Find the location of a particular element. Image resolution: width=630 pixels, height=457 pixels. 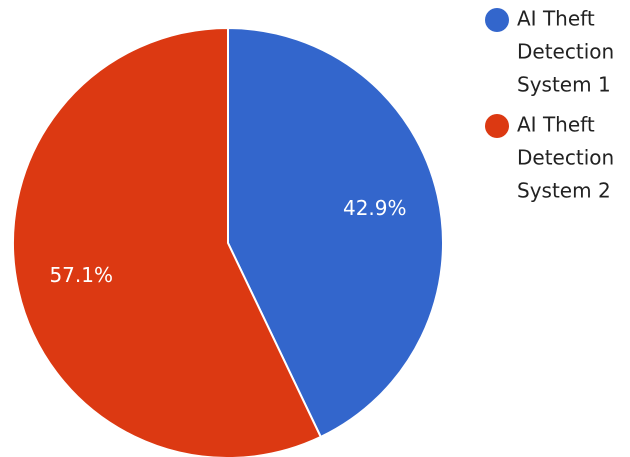

legend-label-2-line-1: AI Theft is located at coordinates (556, 125).